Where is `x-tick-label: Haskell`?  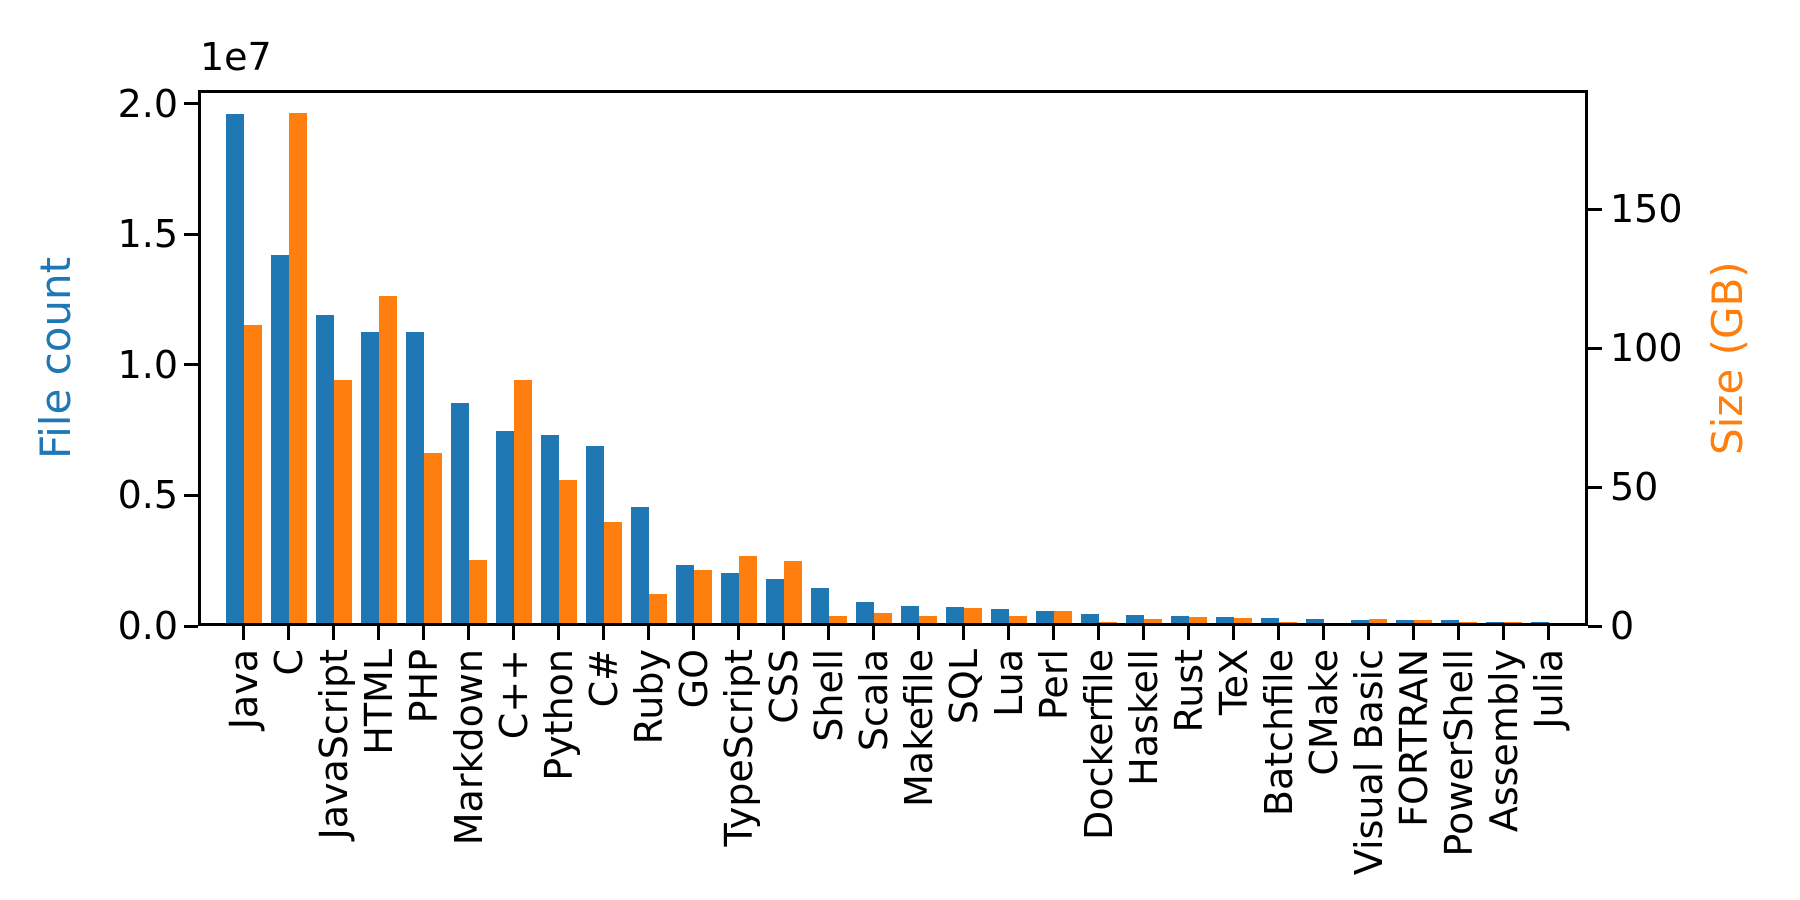
x-tick-label: Haskell is located at coordinates (1144, 717).